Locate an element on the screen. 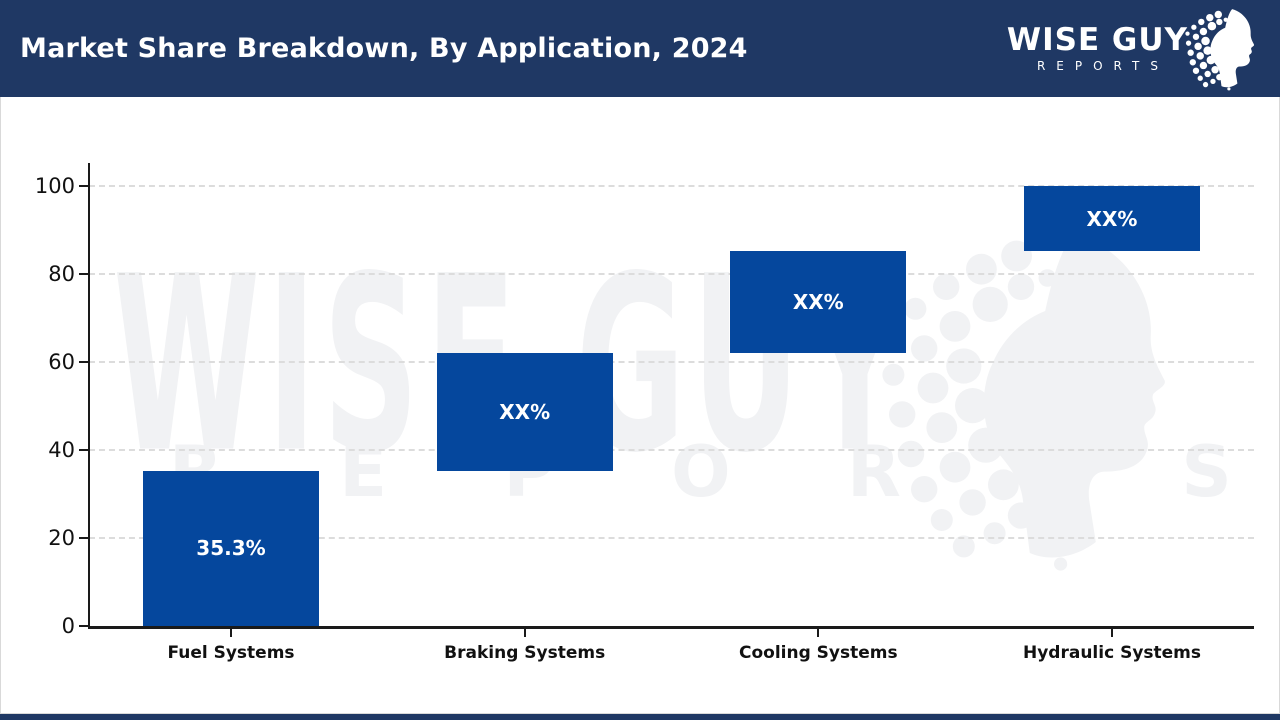 The width and height of the screenshot is (1280, 720). logo-text: WISE GUY REPORTS is located at coordinates (1097, 47).